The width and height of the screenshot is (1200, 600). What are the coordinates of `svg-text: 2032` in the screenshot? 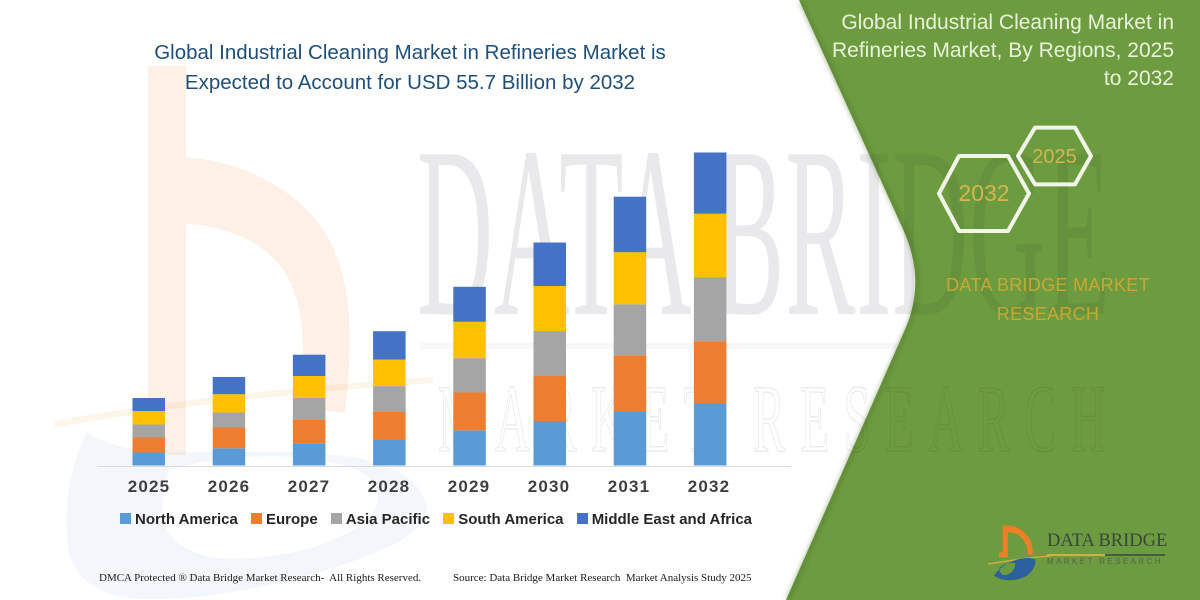 It's located at (983, 193).